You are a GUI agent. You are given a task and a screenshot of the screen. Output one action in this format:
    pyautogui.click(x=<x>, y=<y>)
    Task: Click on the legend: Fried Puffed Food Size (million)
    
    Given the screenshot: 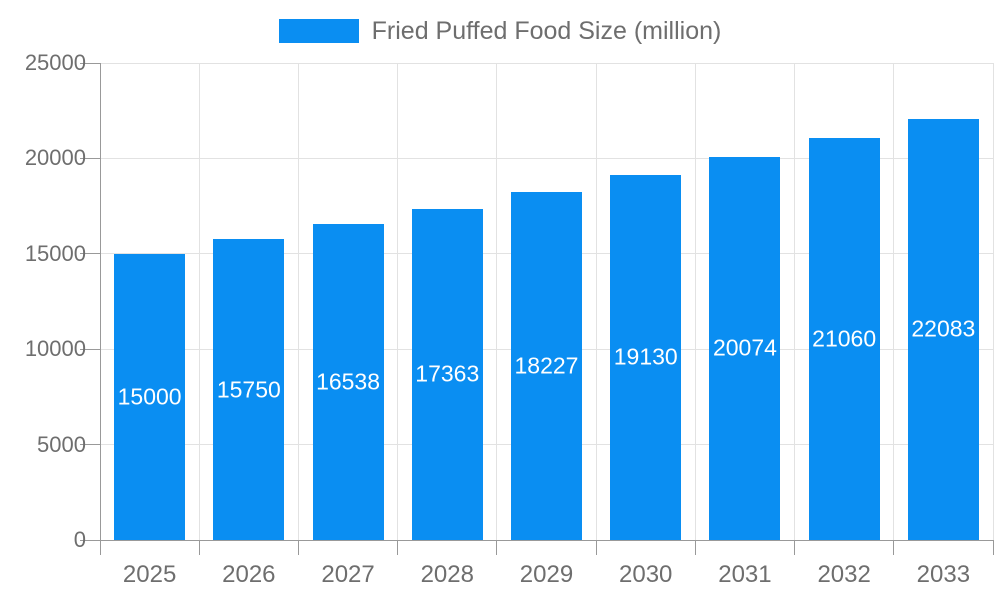 What is the action you would take?
    pyautogui.click(x=500, y=31)
    